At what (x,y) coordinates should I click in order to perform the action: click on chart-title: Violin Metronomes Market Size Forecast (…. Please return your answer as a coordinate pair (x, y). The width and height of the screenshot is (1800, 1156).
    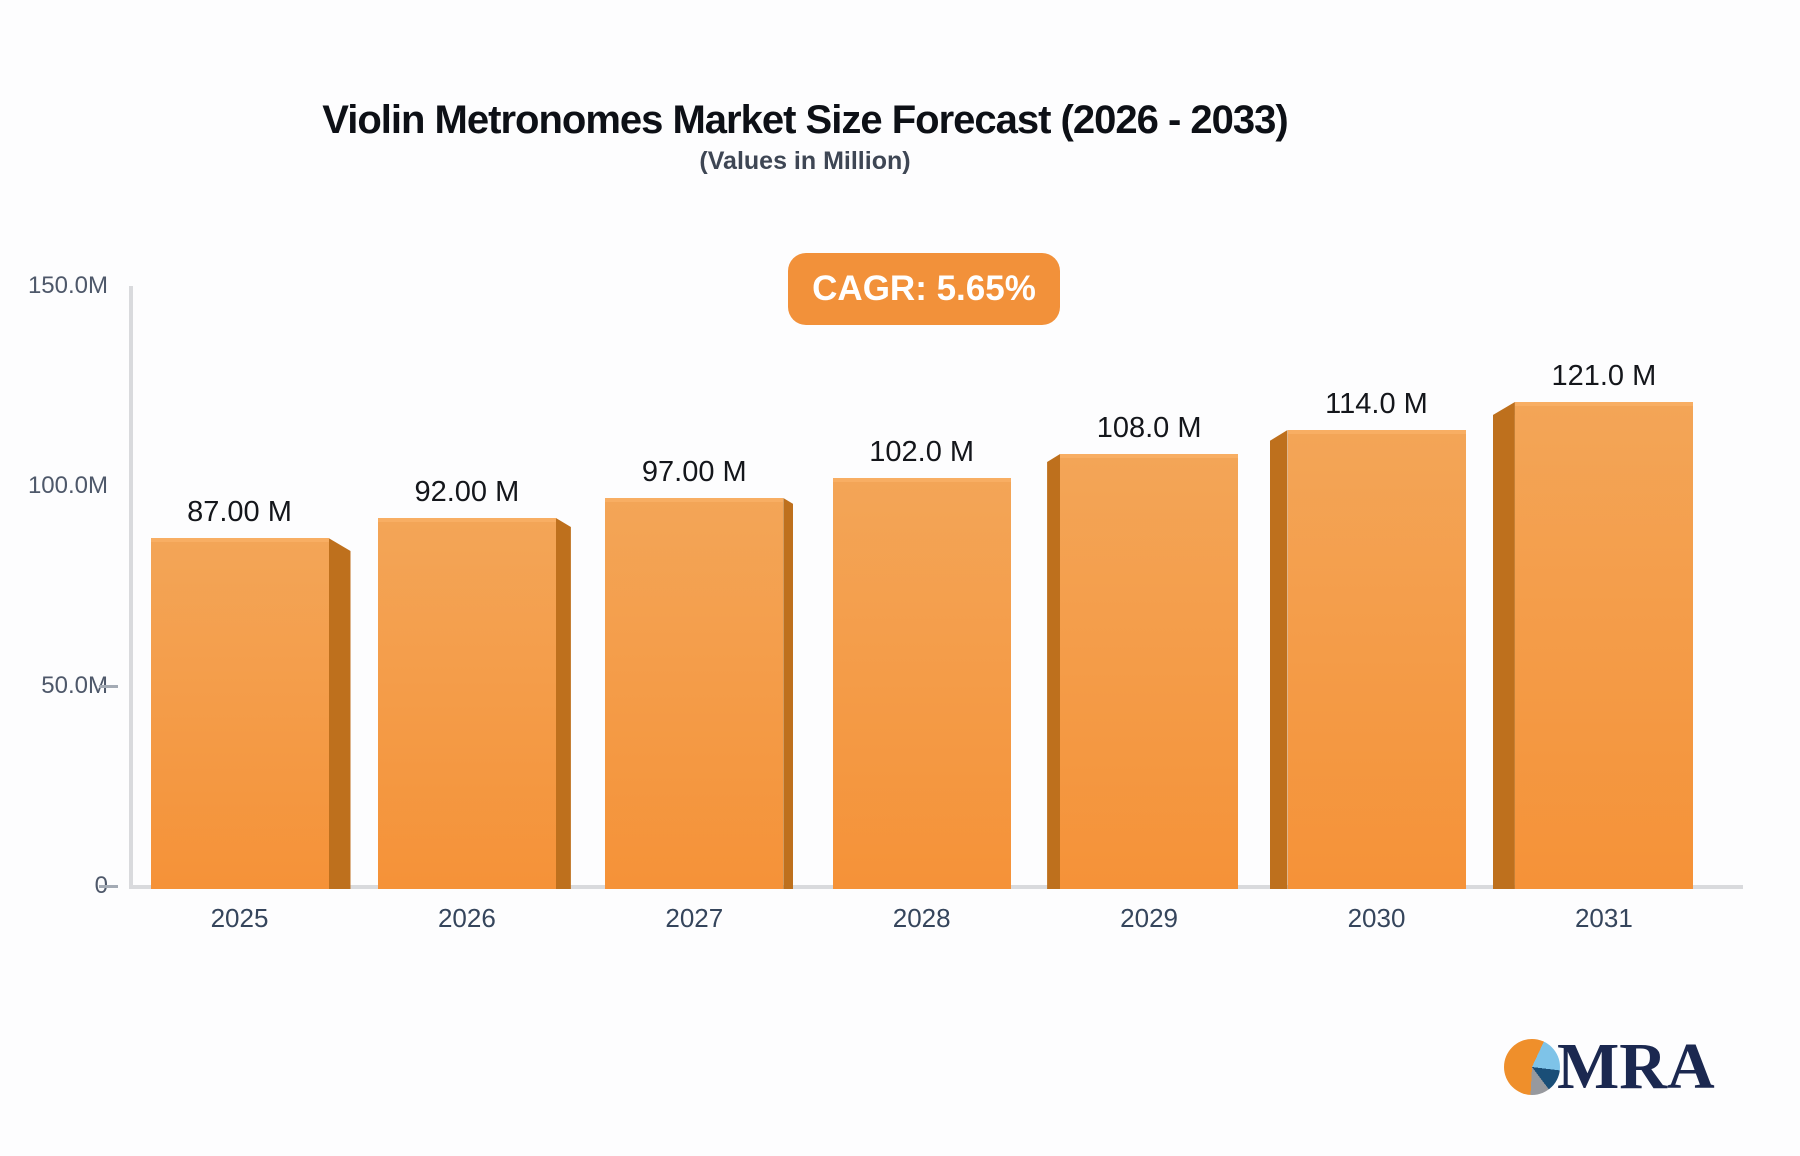
    Looking at the image, I should click on (805, 120).